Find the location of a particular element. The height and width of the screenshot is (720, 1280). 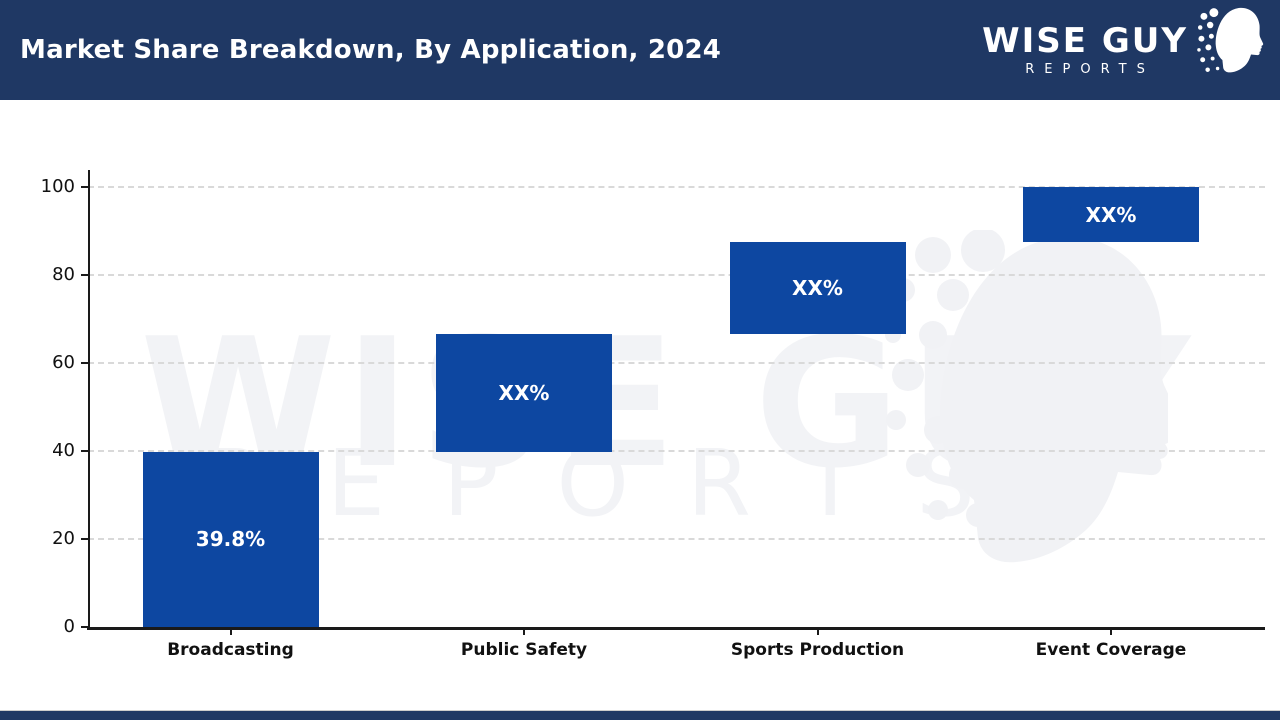

bar-public-safety: XX% is located at coordinates (524, 393).